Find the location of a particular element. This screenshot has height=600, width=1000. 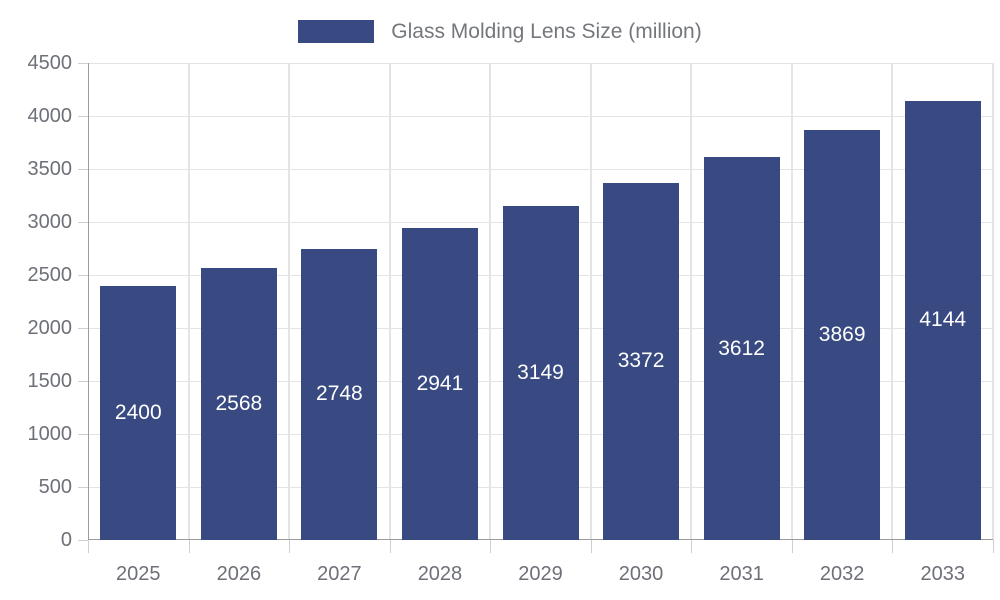

bar-value-label: 2748 is located at coordinates (339, 394).